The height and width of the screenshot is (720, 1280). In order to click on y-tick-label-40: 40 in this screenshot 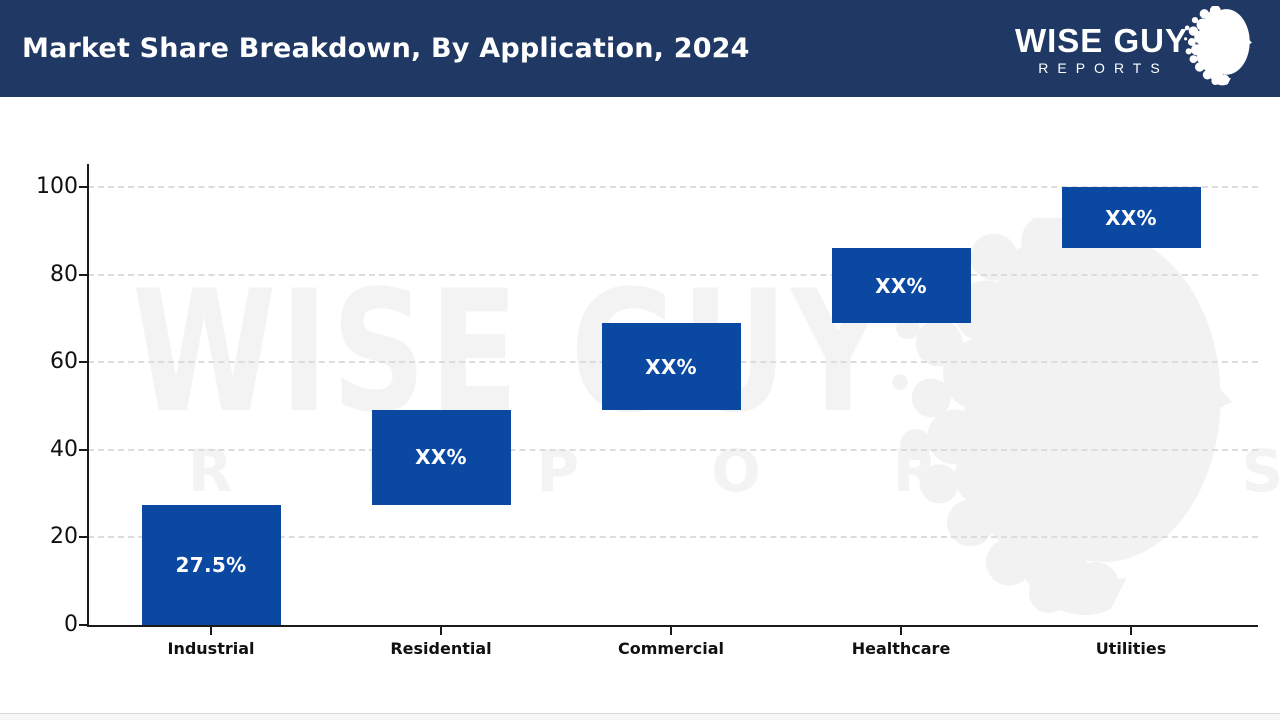, I will do `click(64, 449)`.